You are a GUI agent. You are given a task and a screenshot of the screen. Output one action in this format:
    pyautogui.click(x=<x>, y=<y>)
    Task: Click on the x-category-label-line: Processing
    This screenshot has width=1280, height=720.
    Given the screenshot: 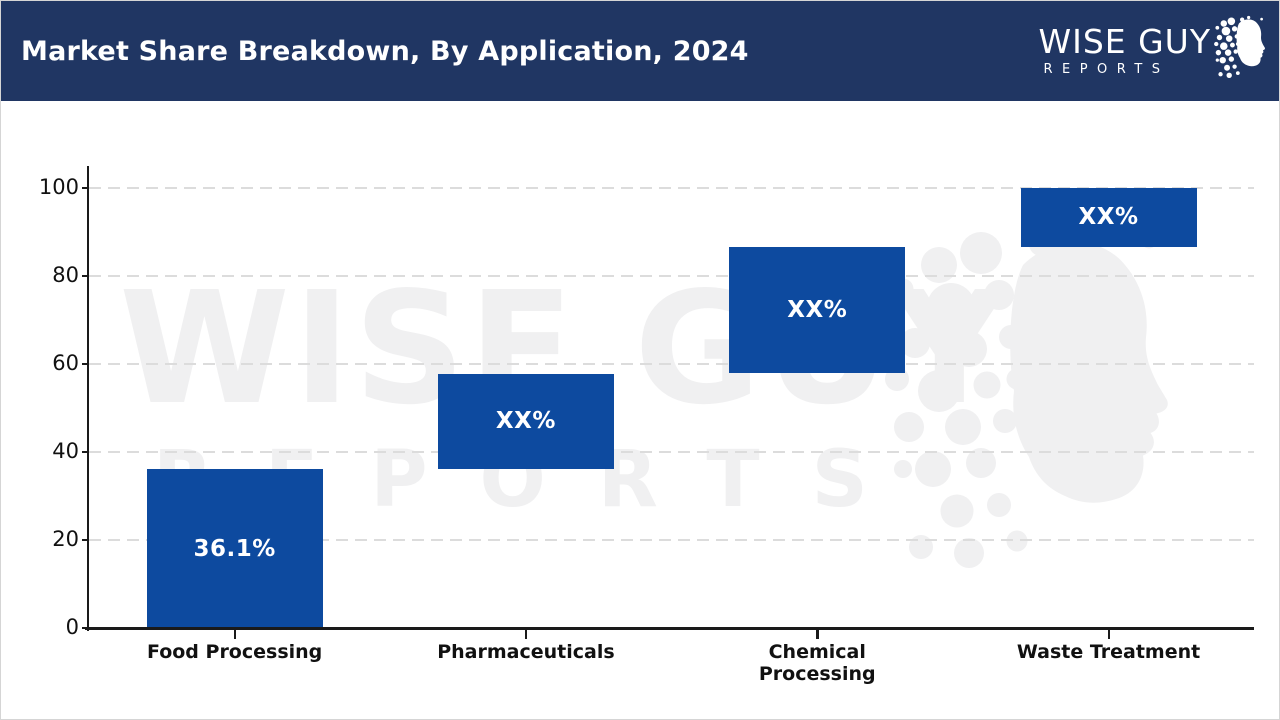 What is the action you would take?
    pyautogui.click(x=817, y=674)
    